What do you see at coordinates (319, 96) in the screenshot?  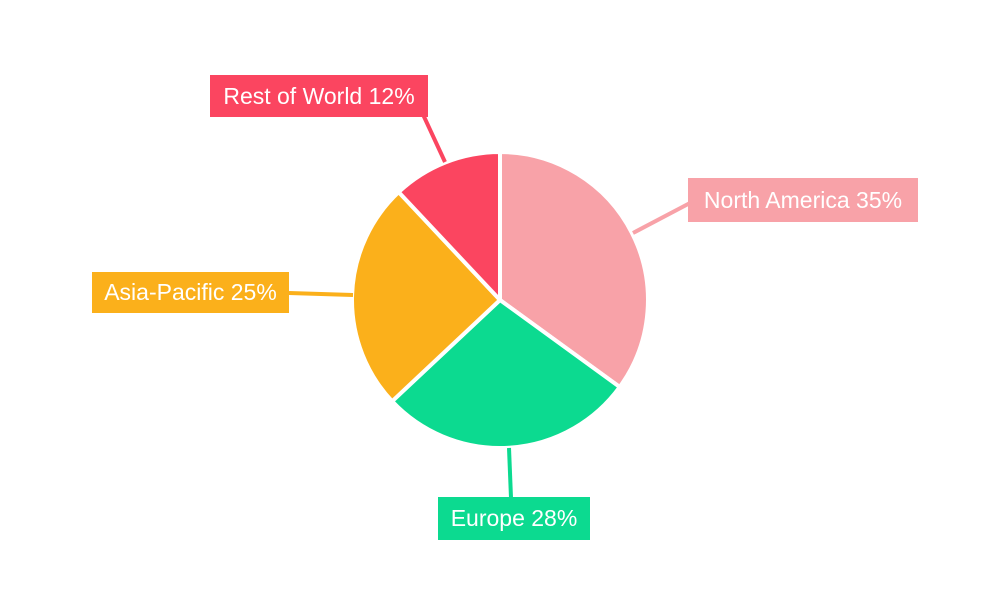 I see `label-rest-of-world: Rest of World 12%` at bounding box center [319, 96].